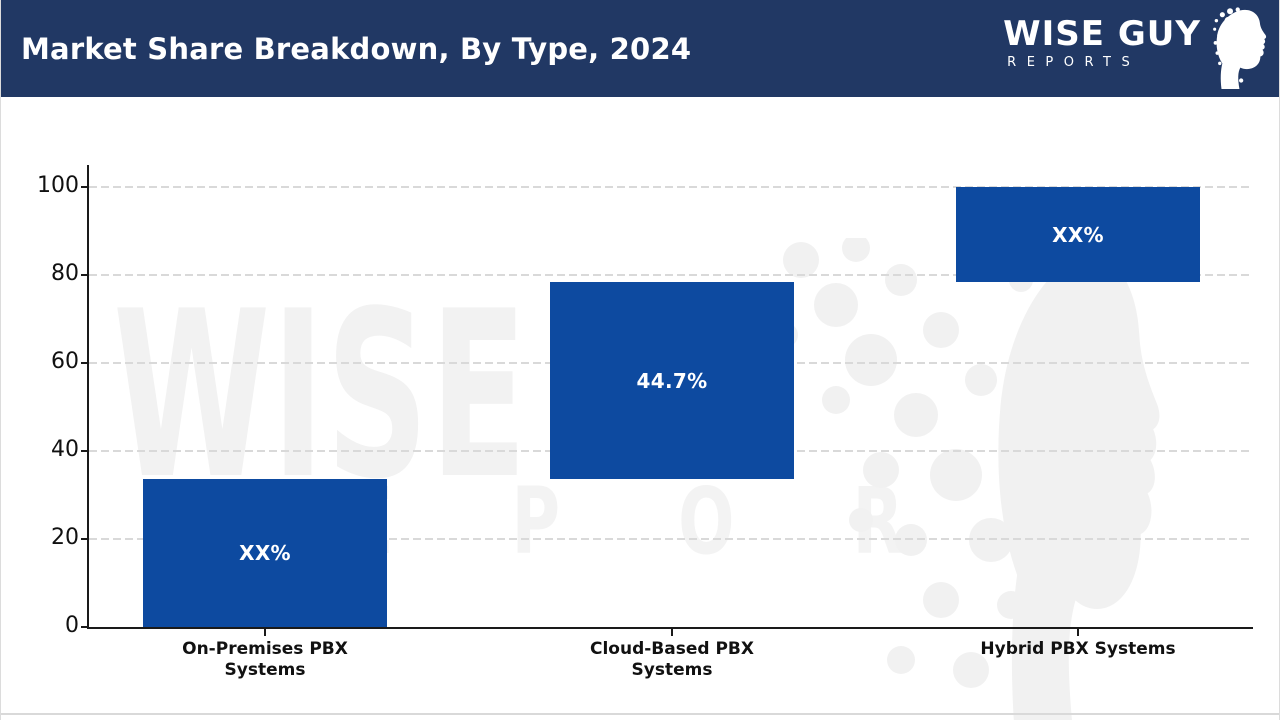 This screenshot has height=720, width=1280. I want to click on category-label-cloud-based-pbx-systems: Cloud-Based PBX Systems, so click(672, 660).